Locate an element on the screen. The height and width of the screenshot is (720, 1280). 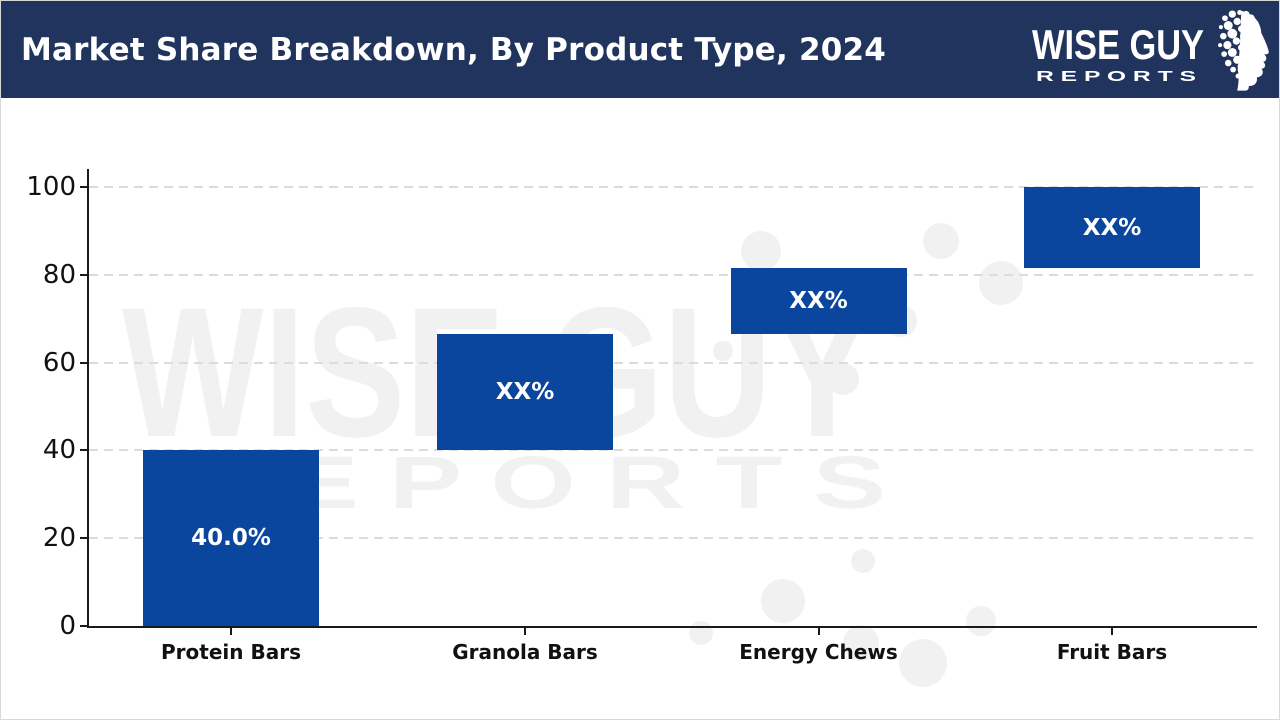
y-axis-line is located at coordinates (88, 397).